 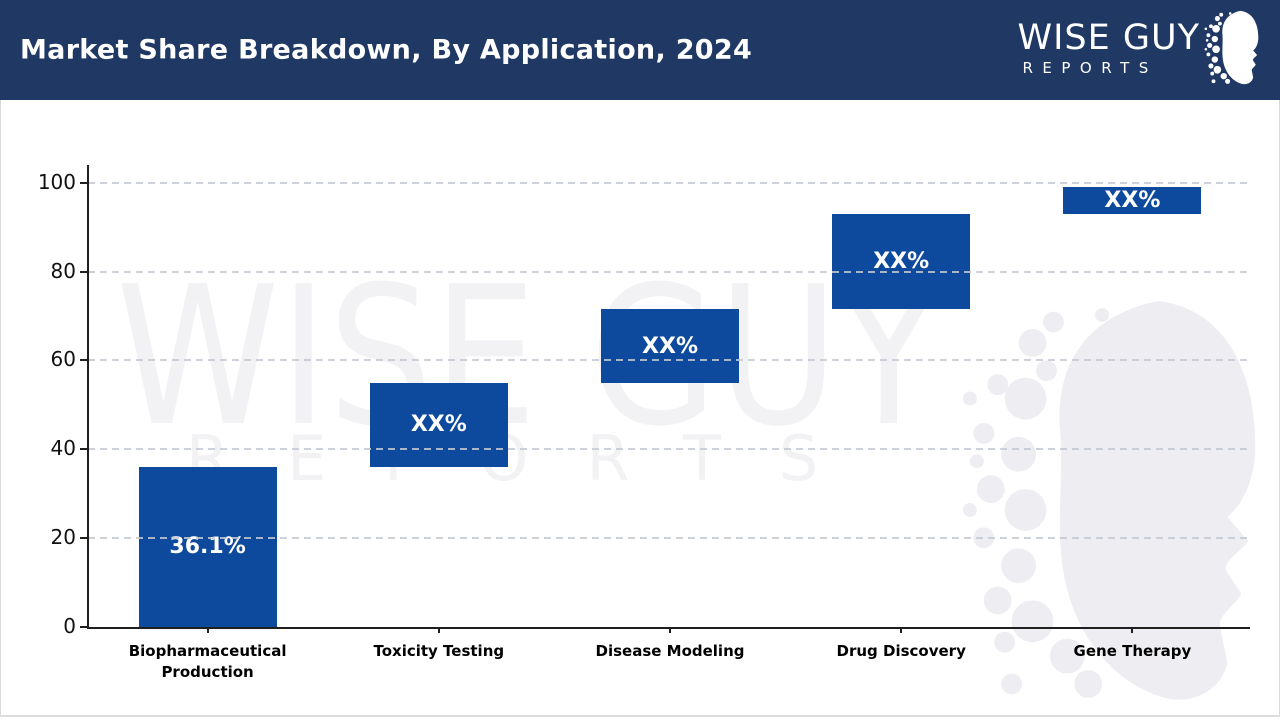 What do you see at coordinates (640, 716) in the screenshot?
I see `bottom-divider` at bounding box center [640, 716].